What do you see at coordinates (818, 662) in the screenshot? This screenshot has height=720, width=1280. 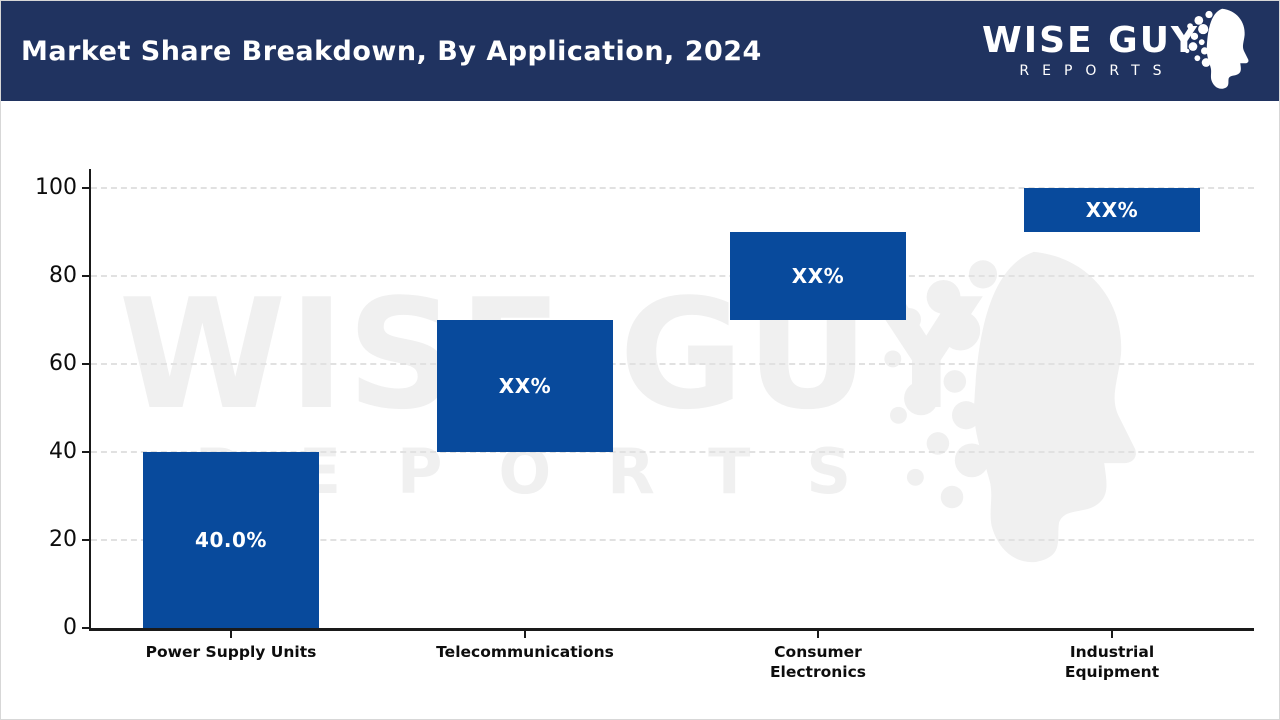 I see `x-label-2: Consumer Electronics` at bounding box center [818, 662].